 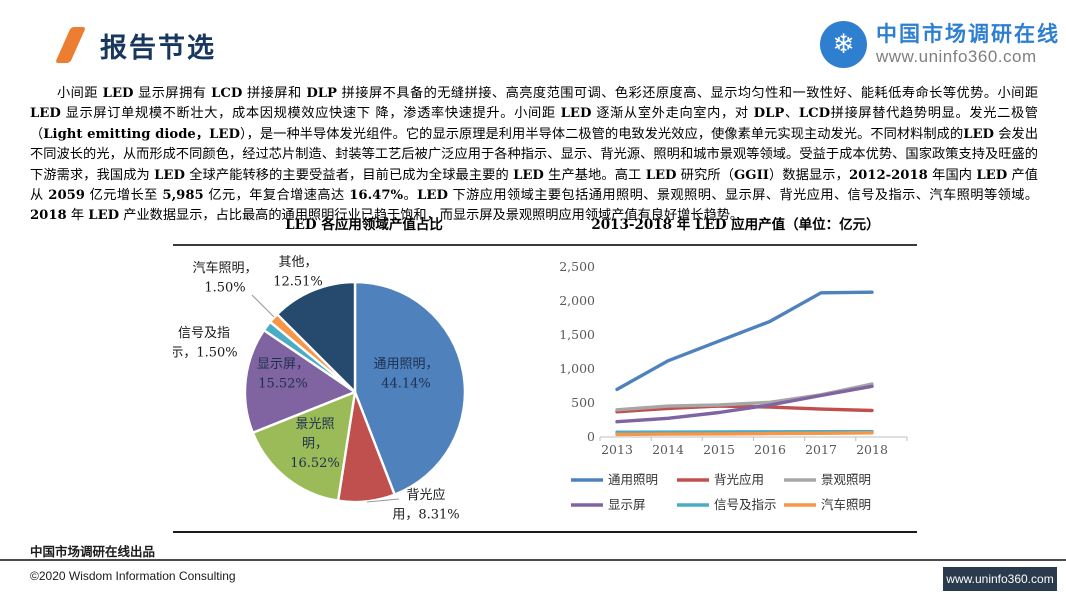 What do you see at coordinates (577, 266) in the screenshot?
I see `svg-text: 2,500` at bounding box center [577, 266].